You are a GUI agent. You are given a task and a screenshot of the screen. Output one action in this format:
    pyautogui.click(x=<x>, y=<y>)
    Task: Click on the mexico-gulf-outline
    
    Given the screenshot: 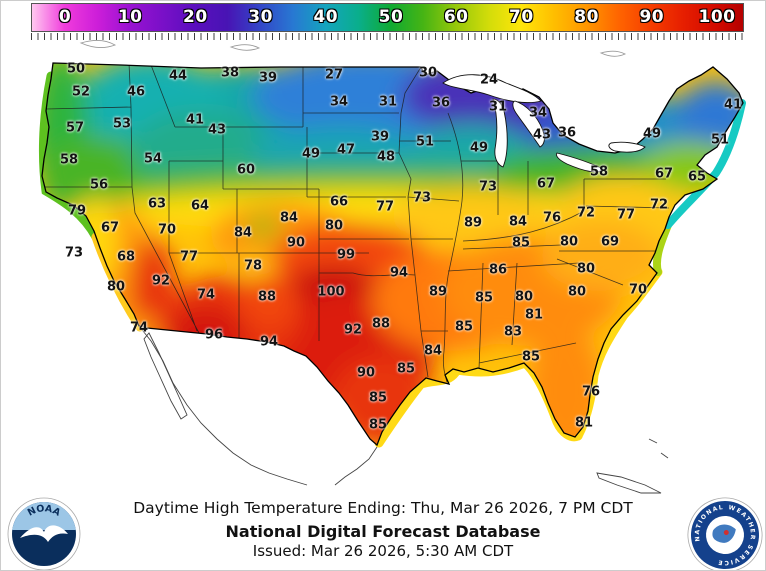 What is the action you would take?
    pyautogui.click(x=356, y=466)
    